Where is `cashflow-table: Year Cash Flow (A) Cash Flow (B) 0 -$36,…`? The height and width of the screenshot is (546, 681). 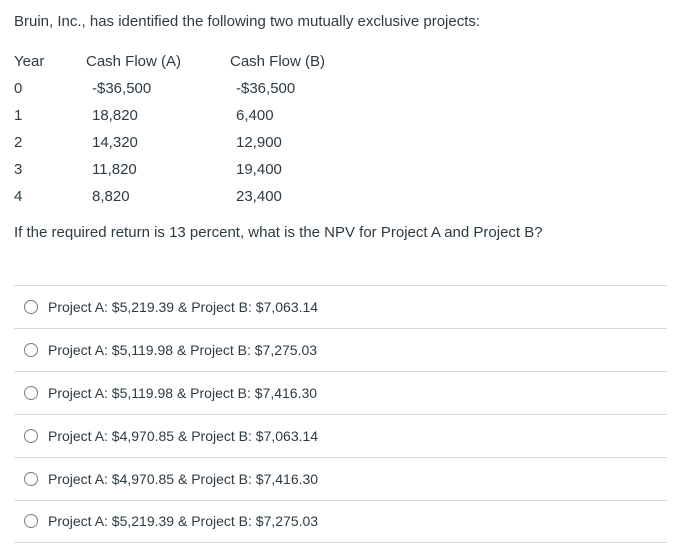
cashflow-table: Year Cash Flow (A) Cash Flow (B) 0 -$36,… is located at coordinates (169, 129).